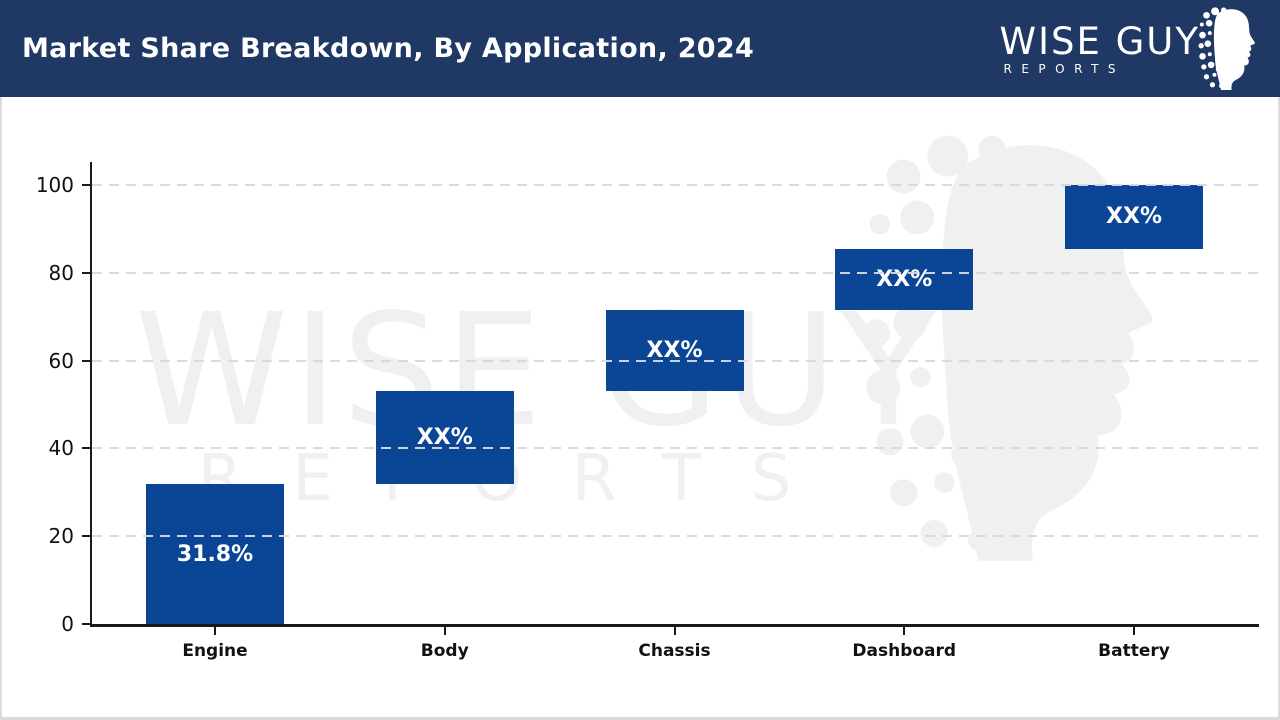 This screenshot has width=1280, height=720. I want to click on bar-value-label-dashboard: XX%, so click(904, 279).